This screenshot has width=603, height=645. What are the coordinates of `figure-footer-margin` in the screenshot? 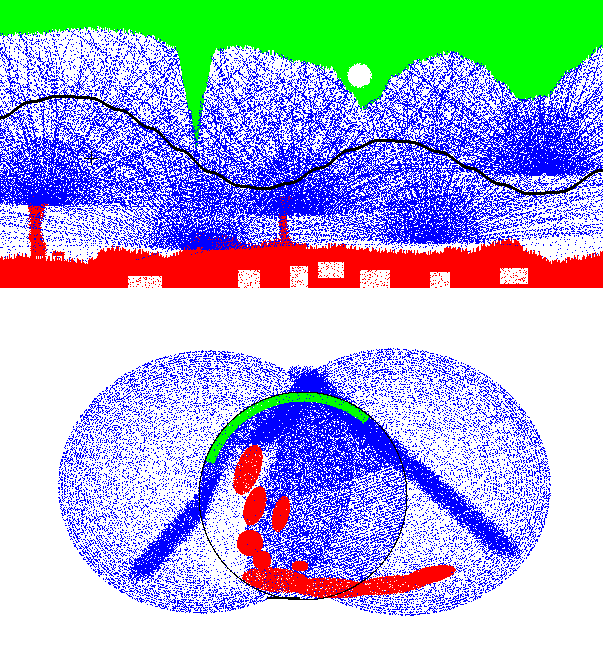 It's located at (301, 637).